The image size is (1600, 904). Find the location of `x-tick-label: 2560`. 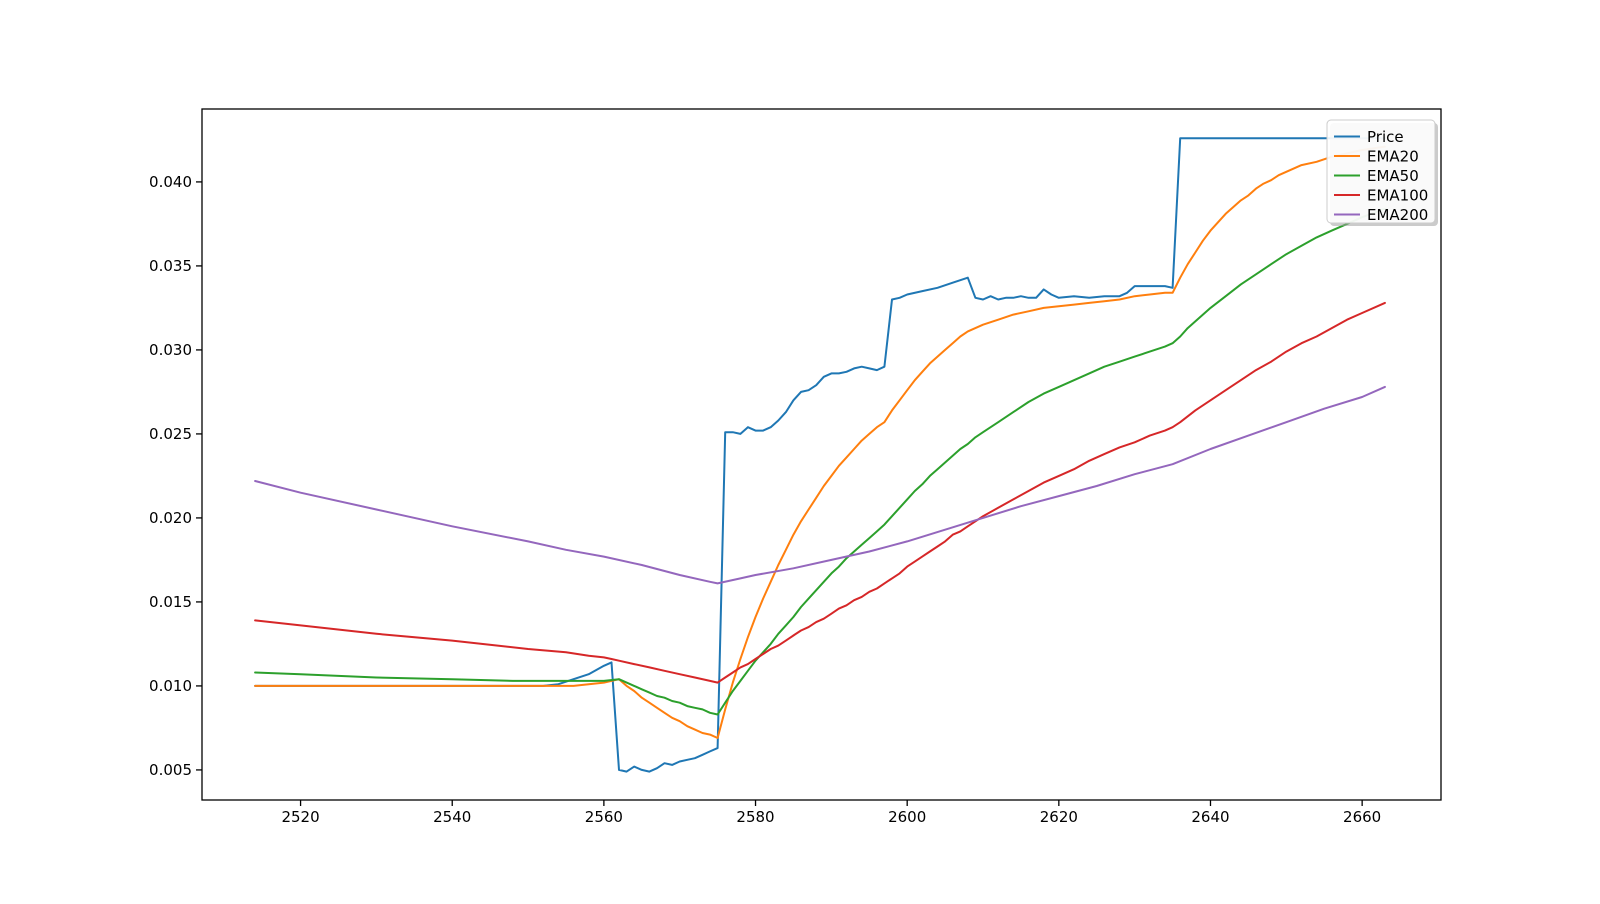

x-tick-label: 2560 is located at coordinates (604, 817).